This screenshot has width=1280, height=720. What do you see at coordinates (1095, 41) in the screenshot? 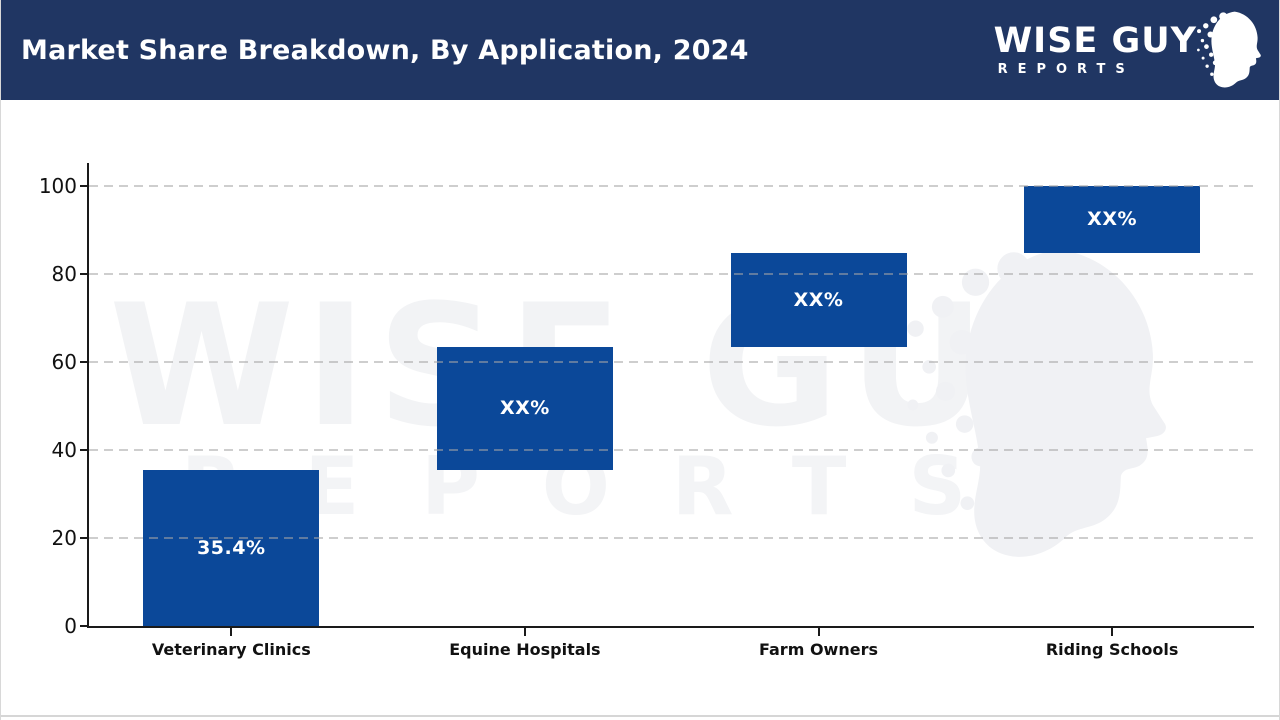
I see `logo-wordmark: WISE GUY` at bounding box center [1095, 41].